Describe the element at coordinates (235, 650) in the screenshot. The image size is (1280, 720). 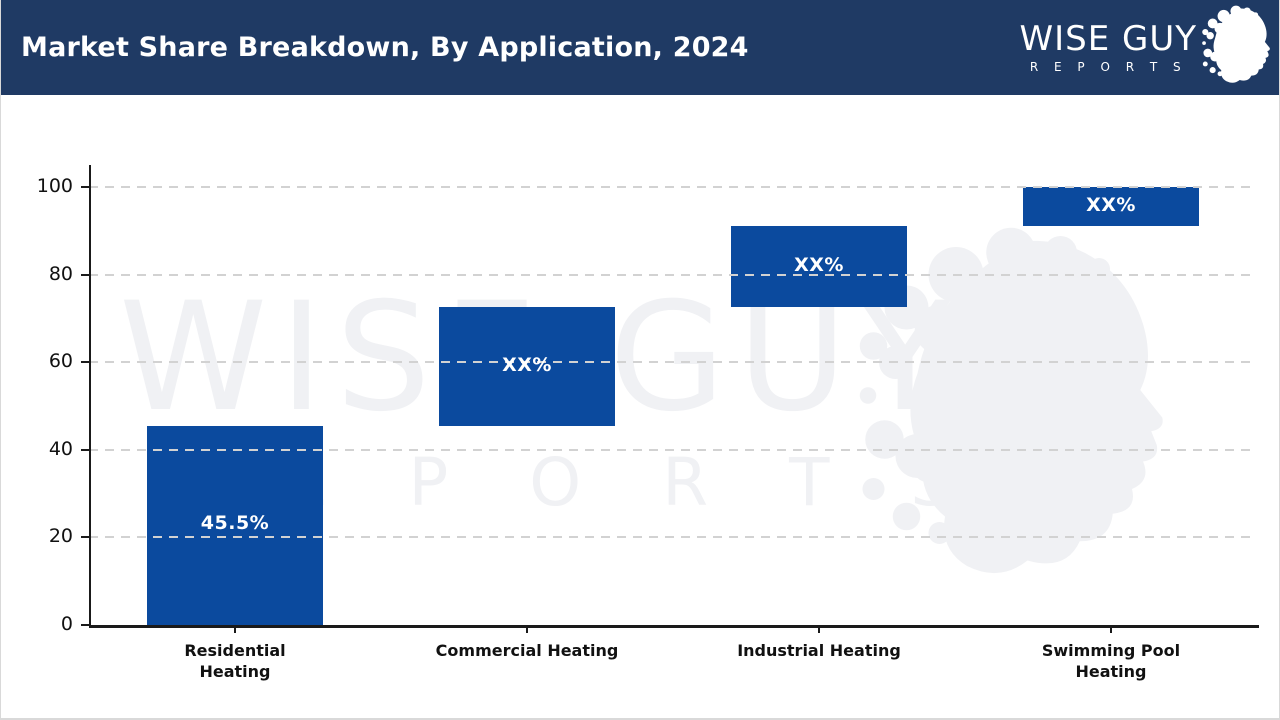
I see `x-axis-label-line: Residential` at that location.